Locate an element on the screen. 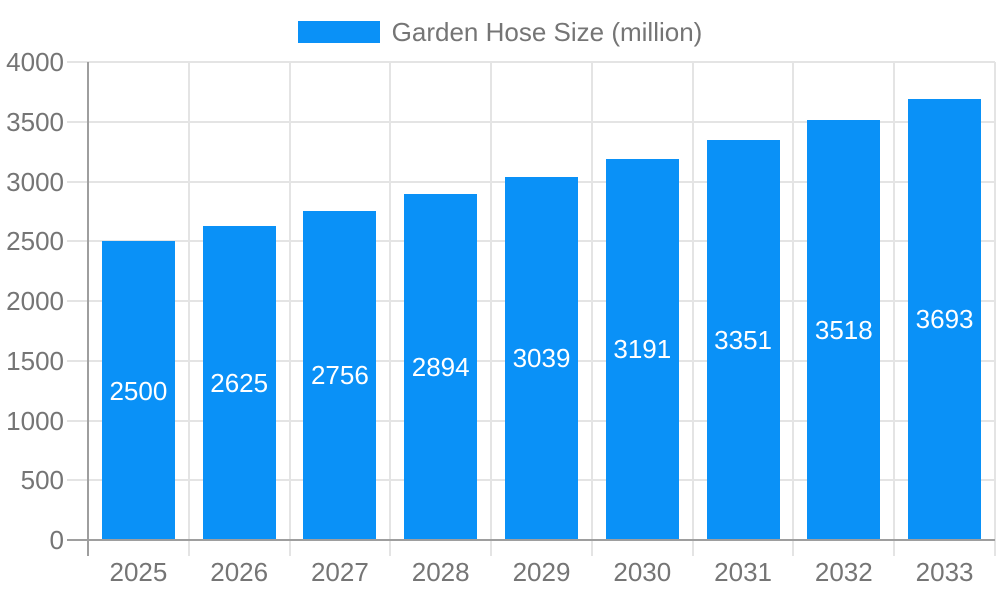 This screenshot has width=1000, height=600. legend-label: Garden Hose Size (million) is located at coordinates (547, 31).